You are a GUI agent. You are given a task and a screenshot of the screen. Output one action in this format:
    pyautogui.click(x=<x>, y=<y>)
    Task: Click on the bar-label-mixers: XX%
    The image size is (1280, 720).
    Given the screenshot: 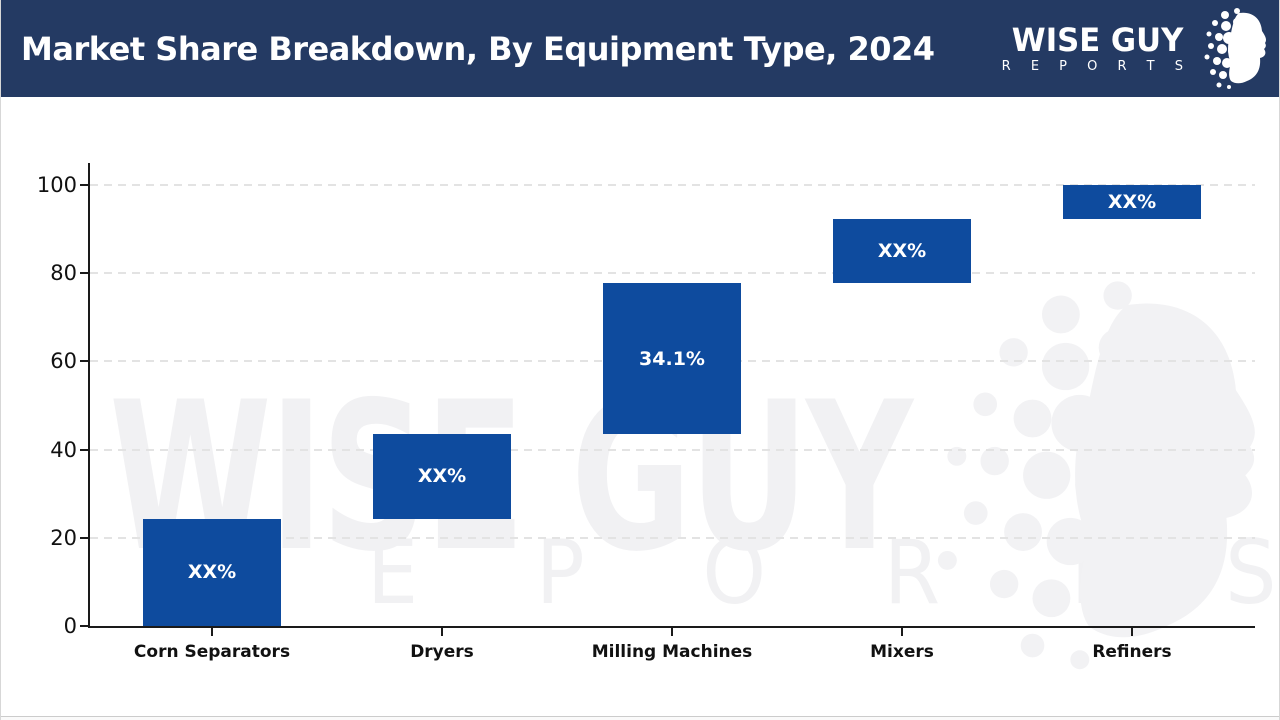 What is the action you would take?
    pyautogui.click(x=902, y=251)
    